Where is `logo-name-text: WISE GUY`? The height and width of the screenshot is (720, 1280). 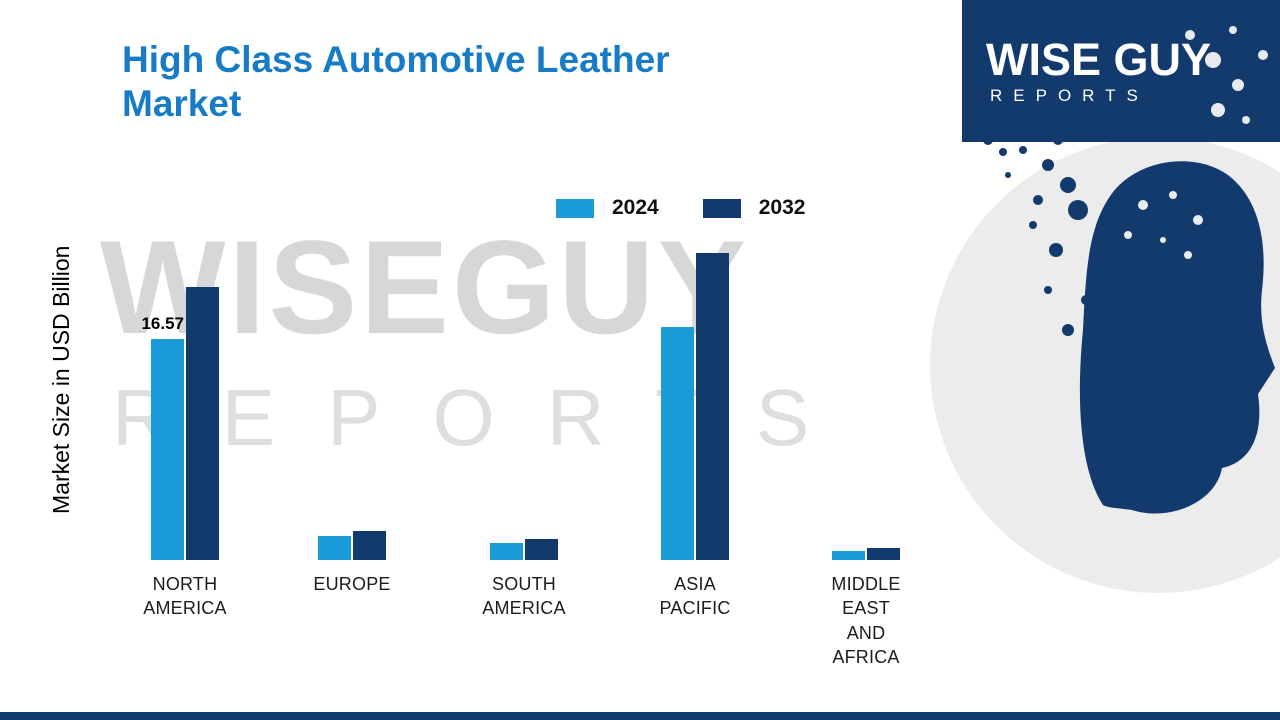
logo-name-text: WISE GUY is located at coordinates (1099, 59).